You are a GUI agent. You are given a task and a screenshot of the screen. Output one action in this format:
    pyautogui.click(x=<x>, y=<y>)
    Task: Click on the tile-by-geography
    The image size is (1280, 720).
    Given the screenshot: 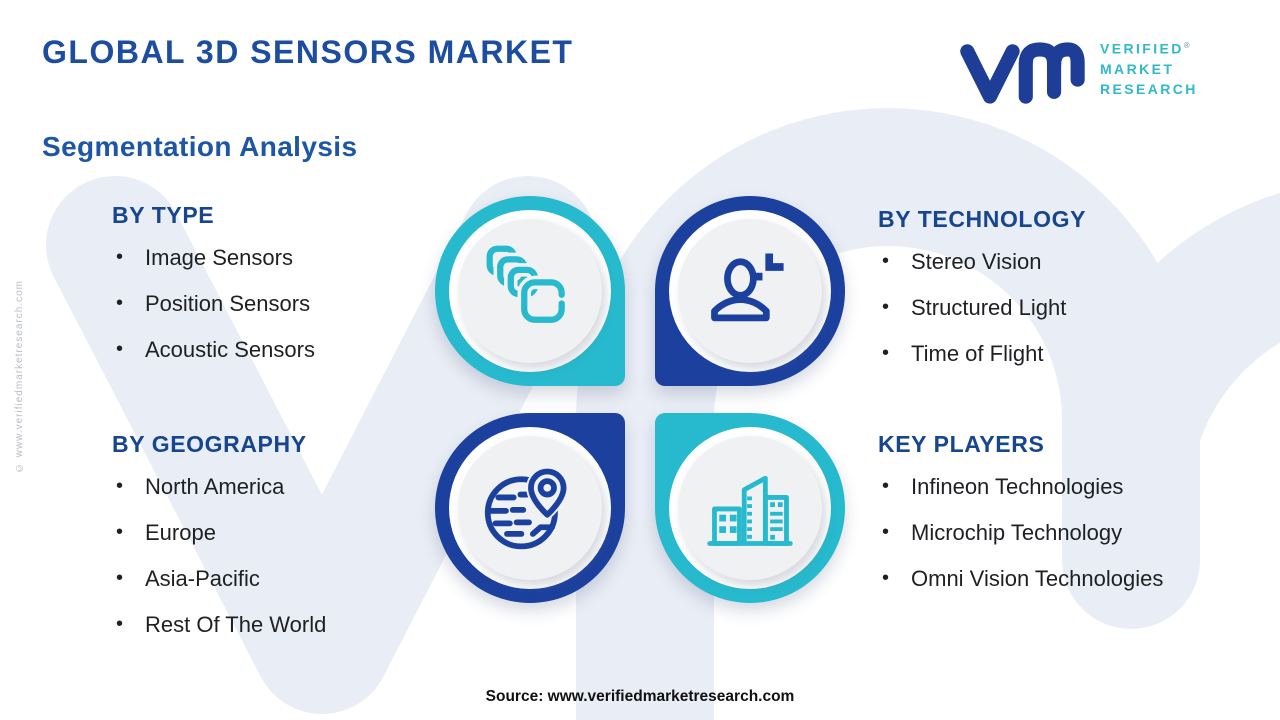 What is the action you would take?
    pyautogui.click(x=530, y=508)
    